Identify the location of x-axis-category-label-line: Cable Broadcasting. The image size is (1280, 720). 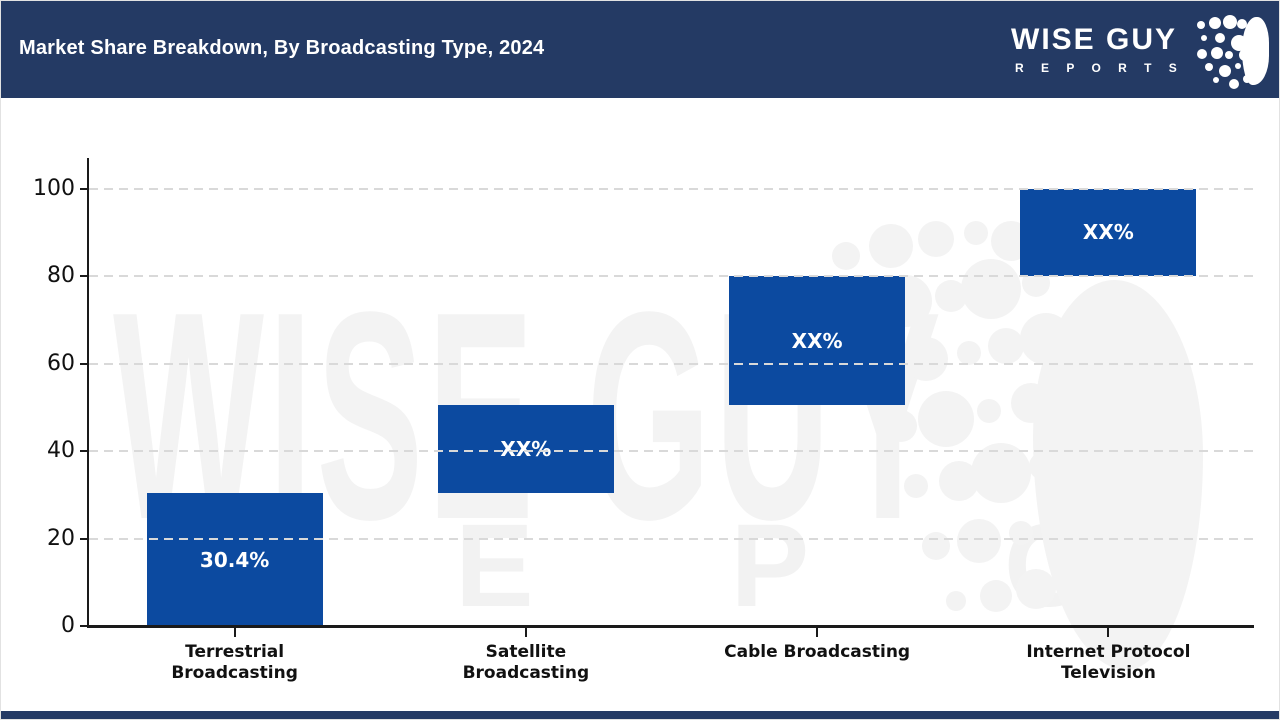
(817, 652).